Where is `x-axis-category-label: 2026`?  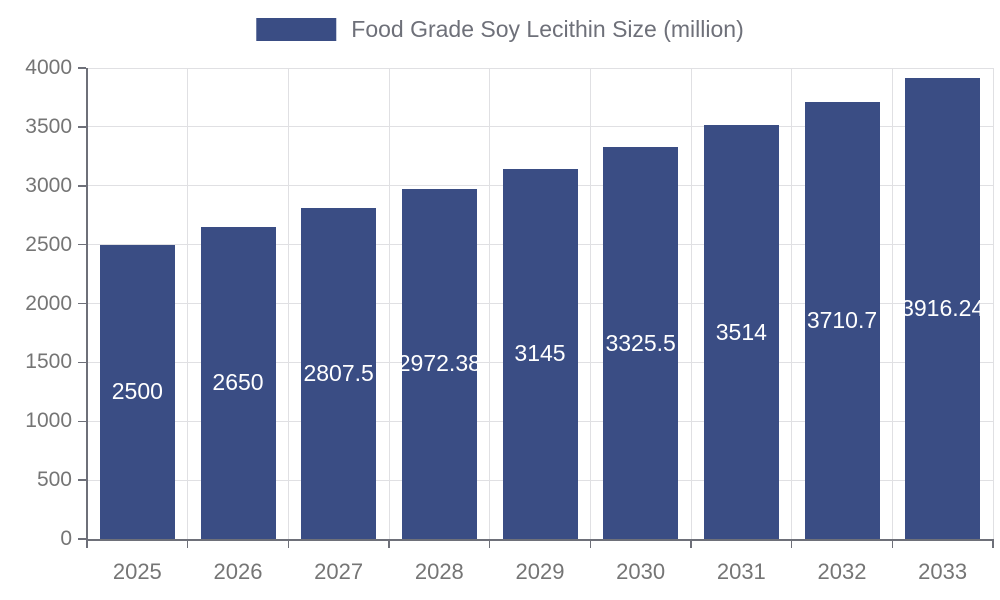
x-axis-category-label: 2026 is located at coordinates (238, 571).